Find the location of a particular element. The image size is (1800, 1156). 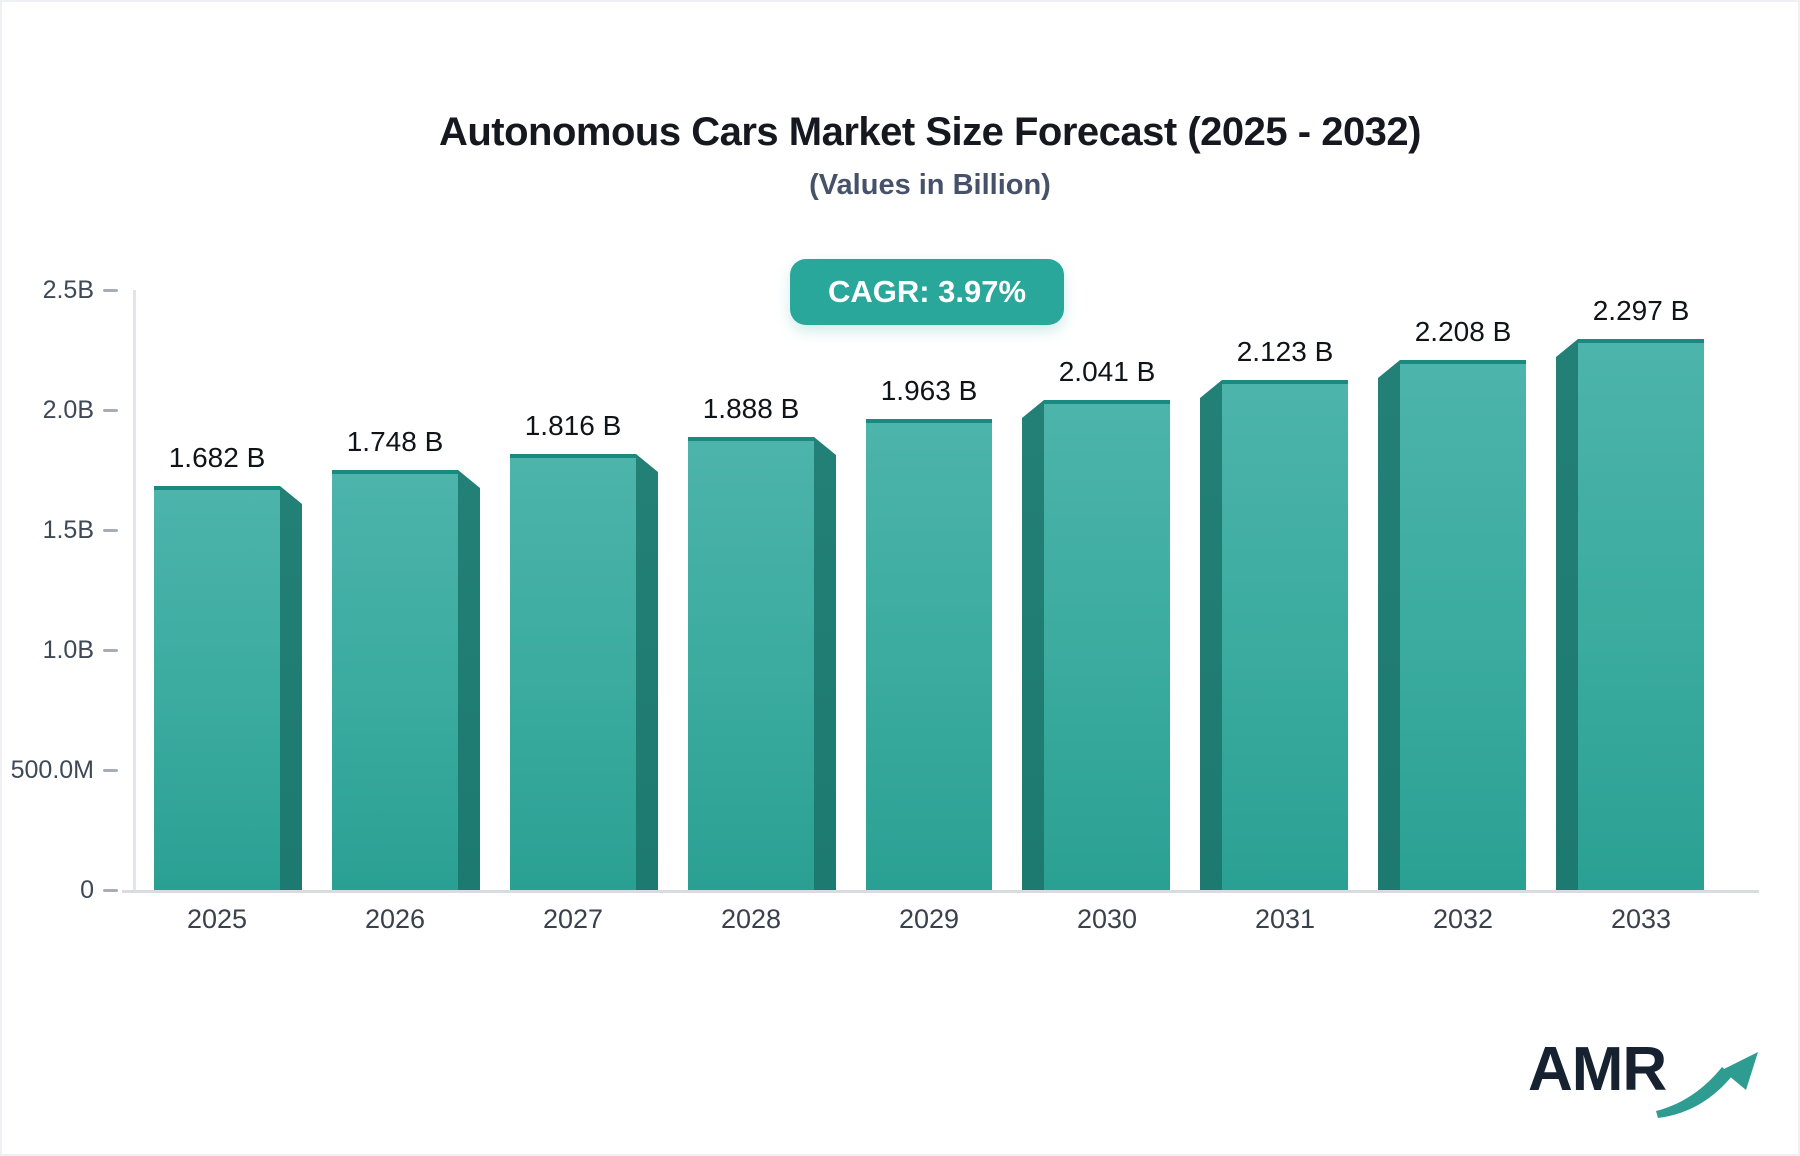

bar-value-label: 1.748 B is located at coordinates (395, 441).